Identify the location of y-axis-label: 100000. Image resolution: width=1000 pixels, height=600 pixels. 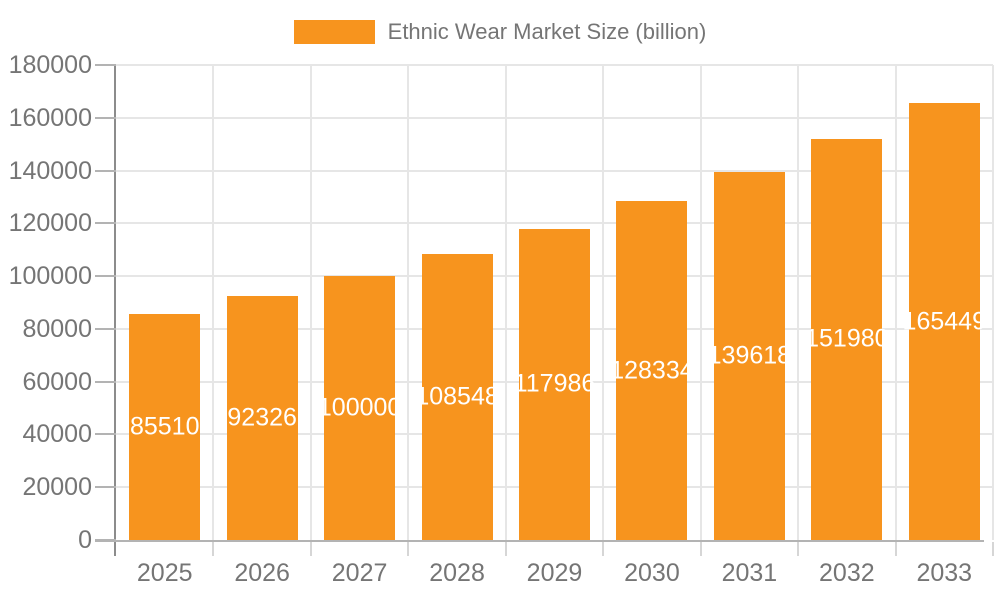
(50, 276).